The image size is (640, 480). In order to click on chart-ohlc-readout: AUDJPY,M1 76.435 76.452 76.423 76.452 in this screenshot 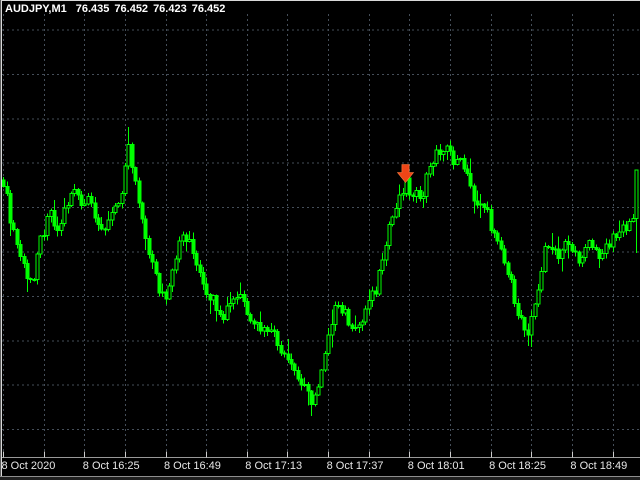, I will do `click(117, 9)`.